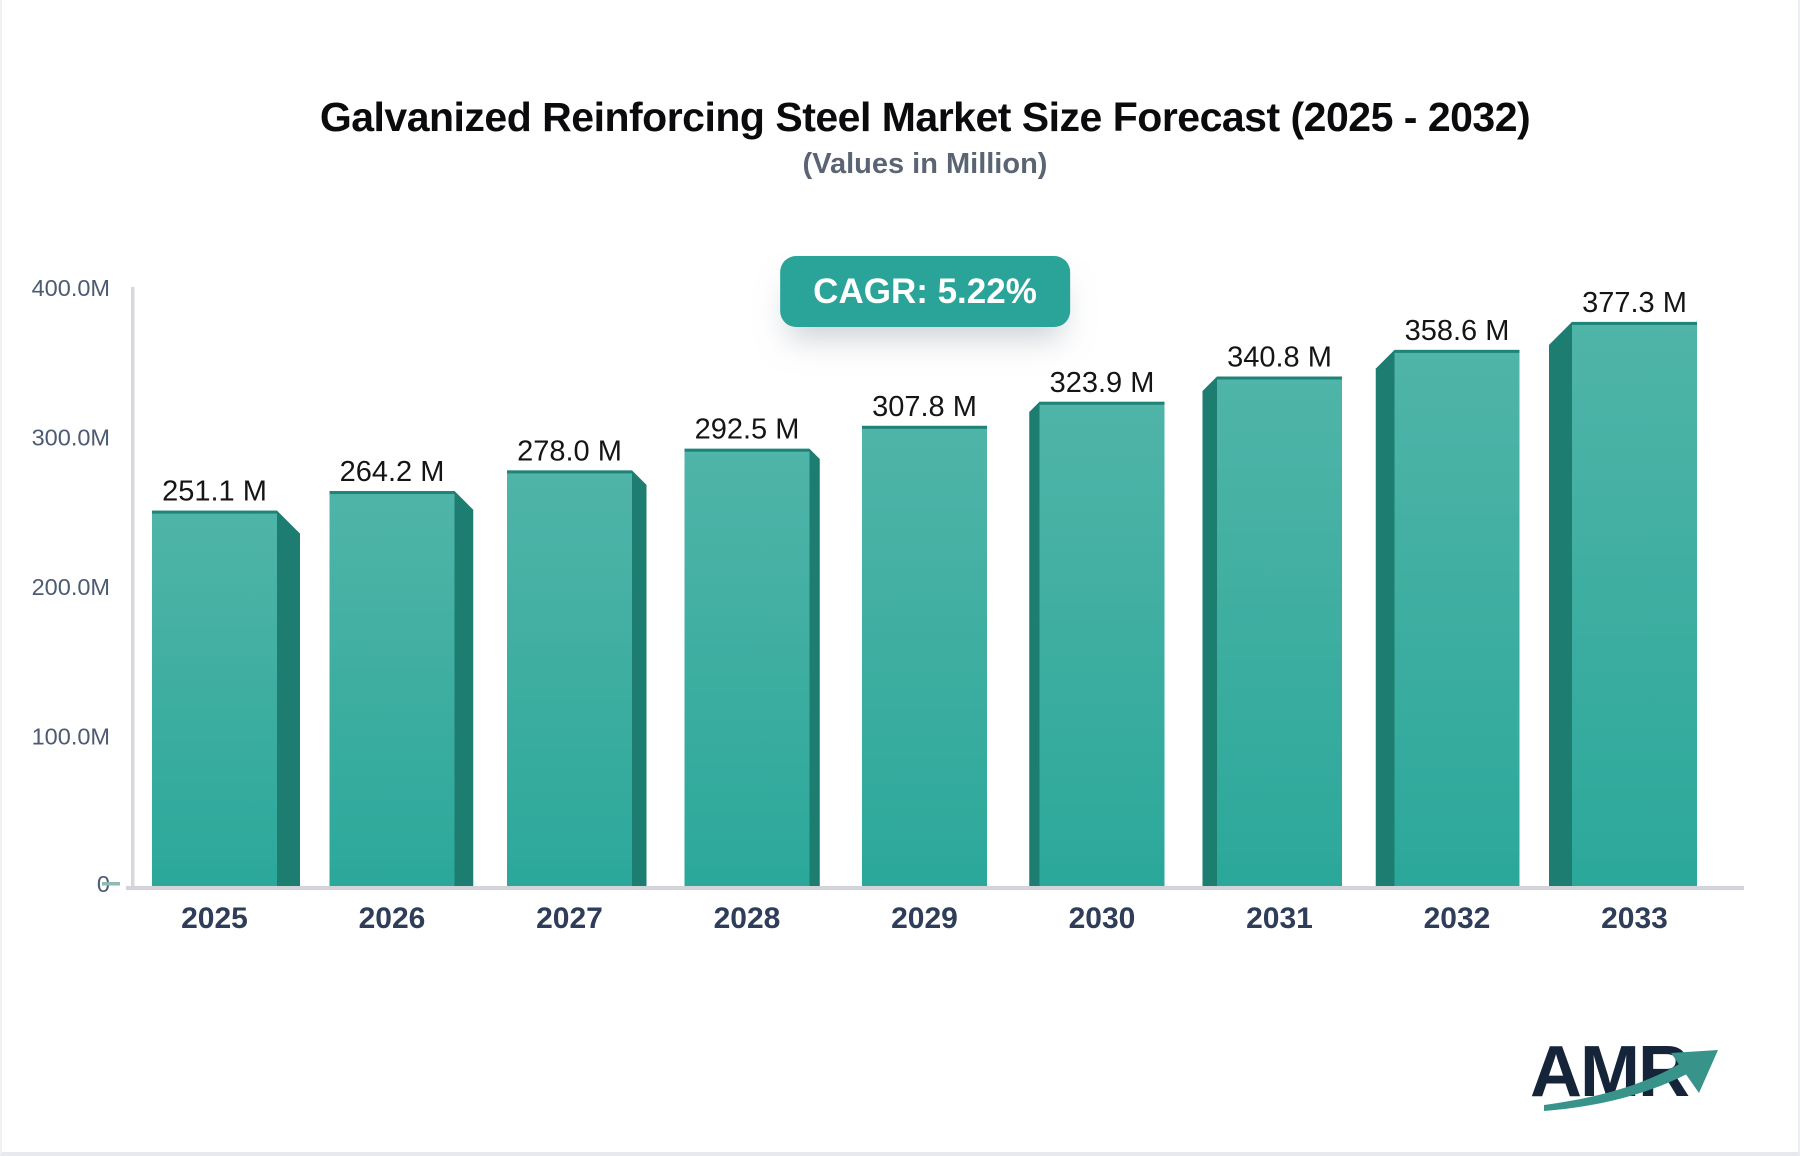  What do you see at coordinates (747, 430) in the screenshot?
I see `bar-value-label-2028: 292.5 M` at bounding box center [747, 430].